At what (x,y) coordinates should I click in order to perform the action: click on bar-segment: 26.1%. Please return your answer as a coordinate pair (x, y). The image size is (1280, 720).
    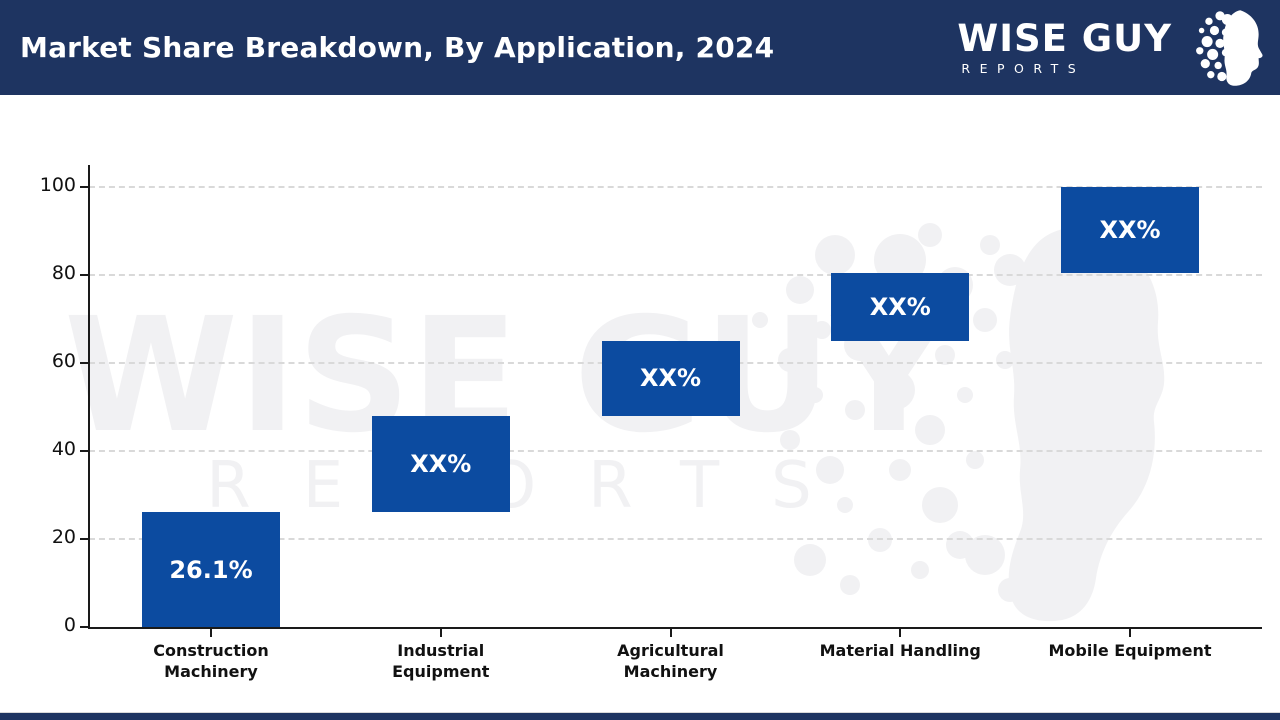
    Looking at the image, I should click on (211, 569).